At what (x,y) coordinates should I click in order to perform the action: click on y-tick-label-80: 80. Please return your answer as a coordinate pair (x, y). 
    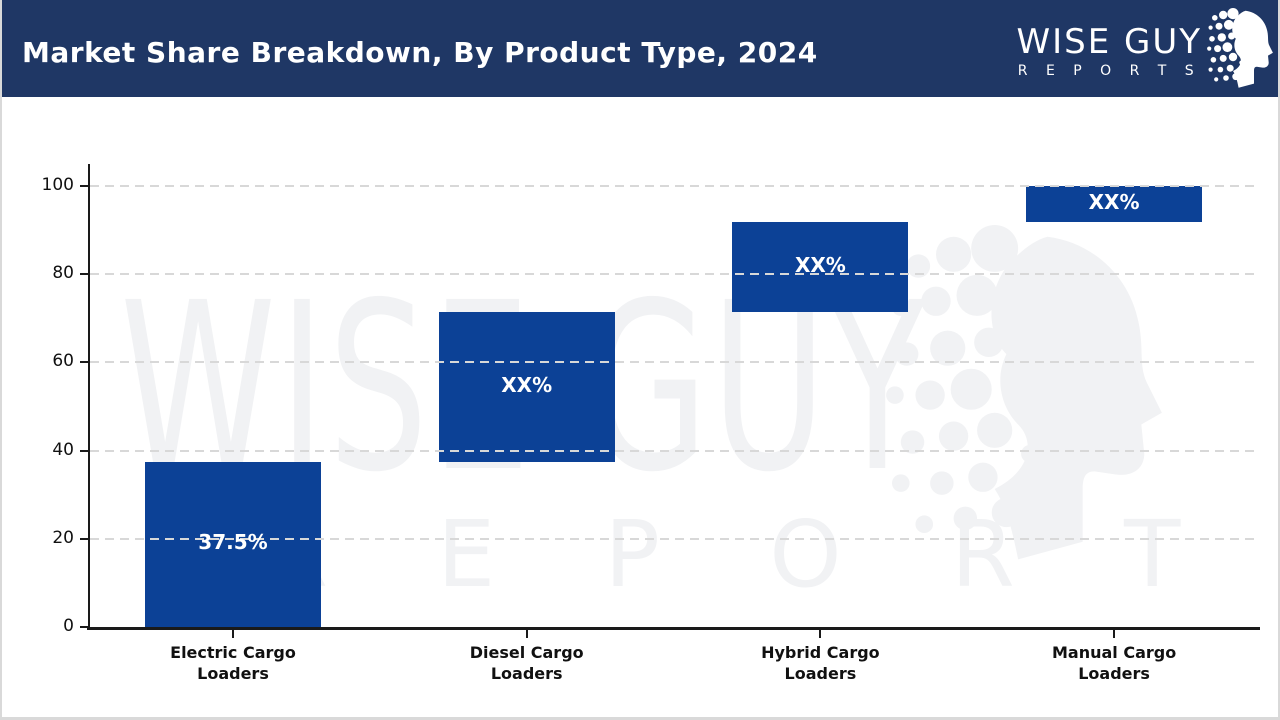
    Looking at the image, I should click on (63, 273).